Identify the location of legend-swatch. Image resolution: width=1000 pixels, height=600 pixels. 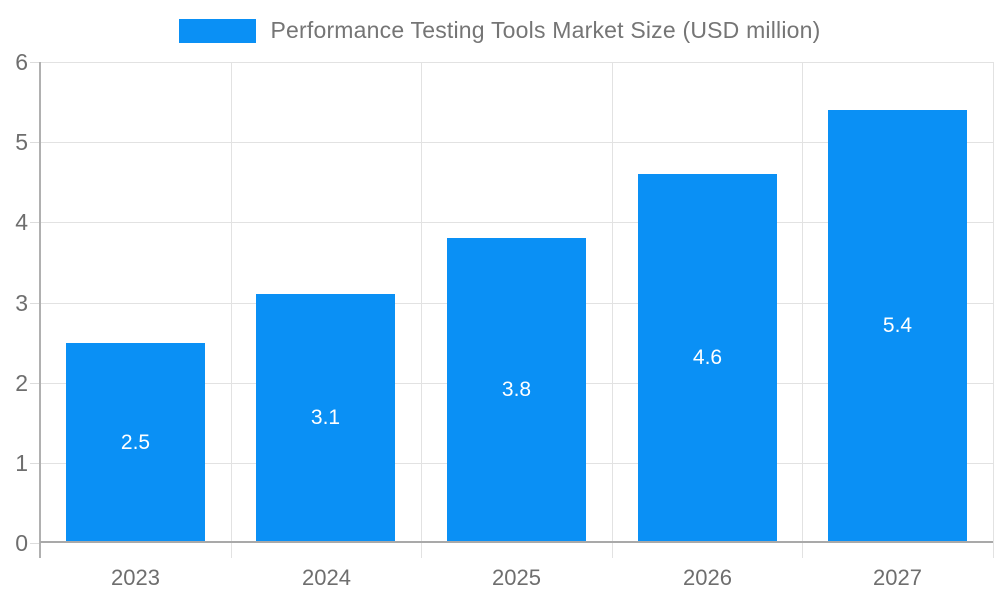
(218, 30).